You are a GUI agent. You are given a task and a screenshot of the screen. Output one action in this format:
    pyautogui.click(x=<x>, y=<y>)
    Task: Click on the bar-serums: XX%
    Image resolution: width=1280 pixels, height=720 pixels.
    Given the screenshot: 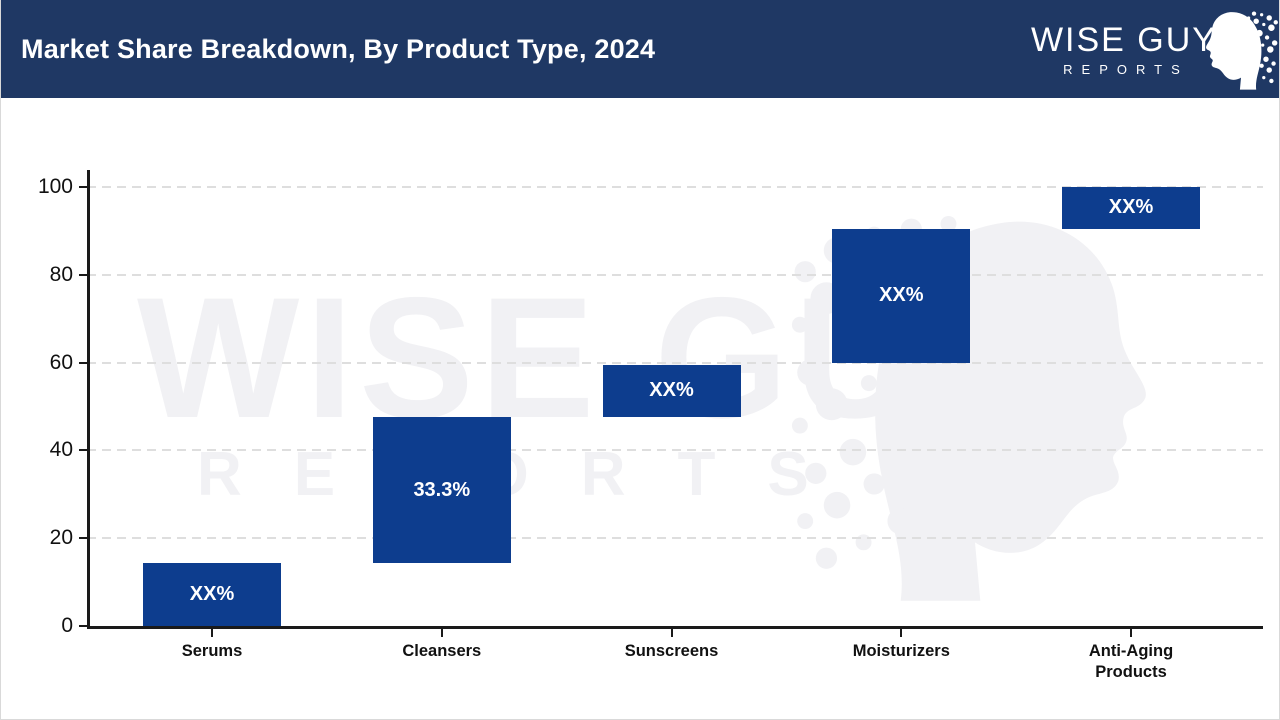 What is the action you would take?
    pyautogui.click(x=212, y=594)
    